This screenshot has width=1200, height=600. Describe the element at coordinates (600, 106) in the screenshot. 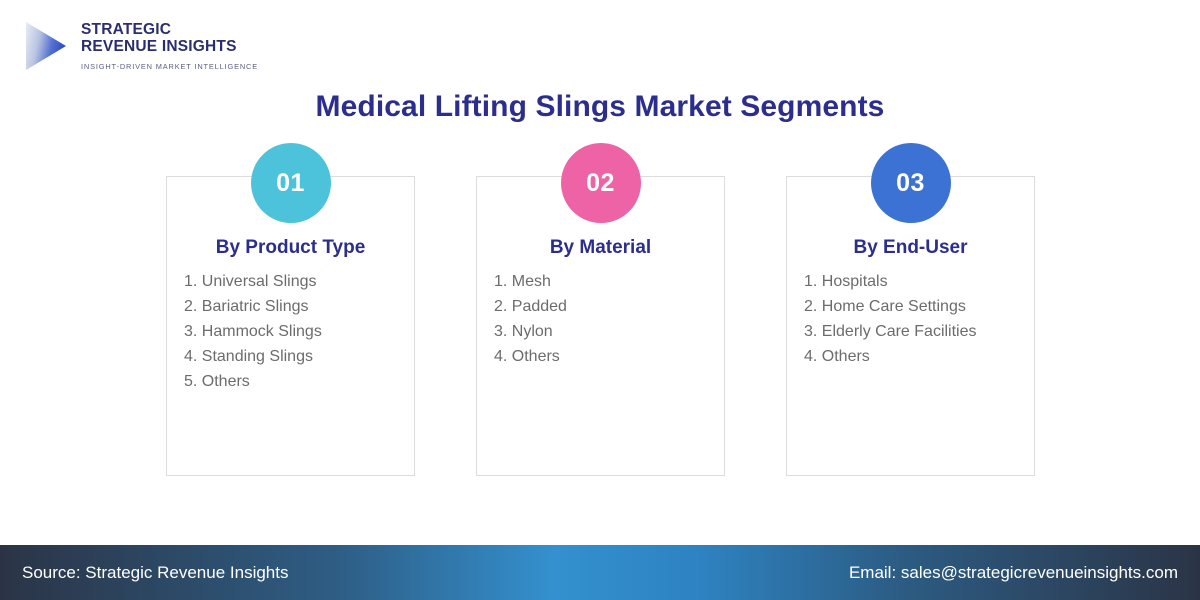

I see `page-title: Medical Lifting Slings Market Segments` at that location.